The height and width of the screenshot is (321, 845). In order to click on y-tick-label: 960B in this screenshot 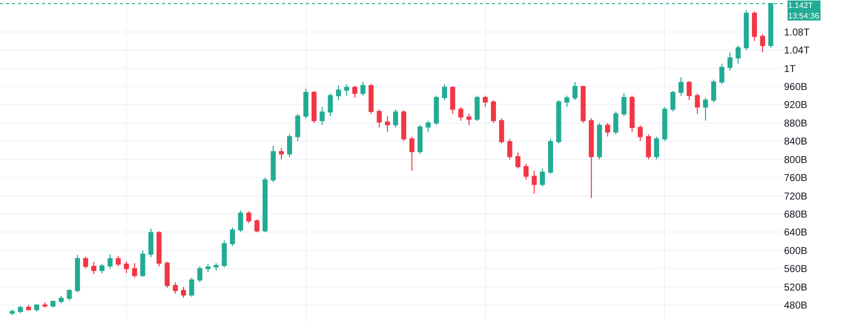, I will do `click(796, 88)`.